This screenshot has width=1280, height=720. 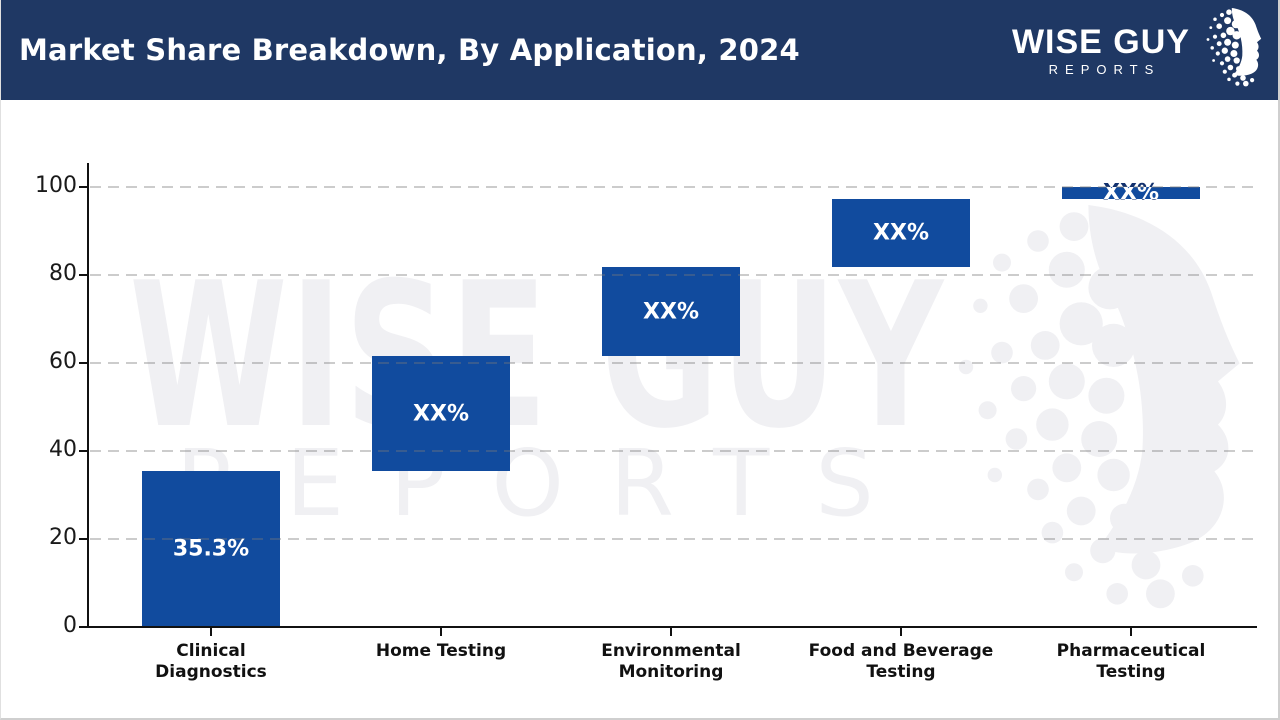 I want to click on bar-pharmaceutical-testing: XX%XX%, so click(x=1131, y=192).